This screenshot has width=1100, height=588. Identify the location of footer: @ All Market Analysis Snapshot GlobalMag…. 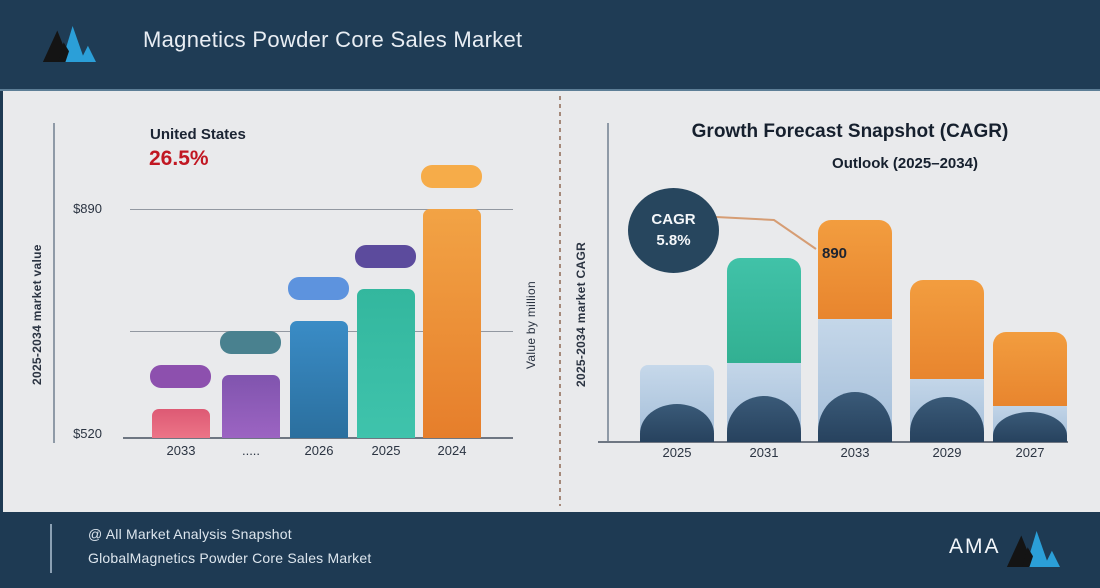
(550, 550).